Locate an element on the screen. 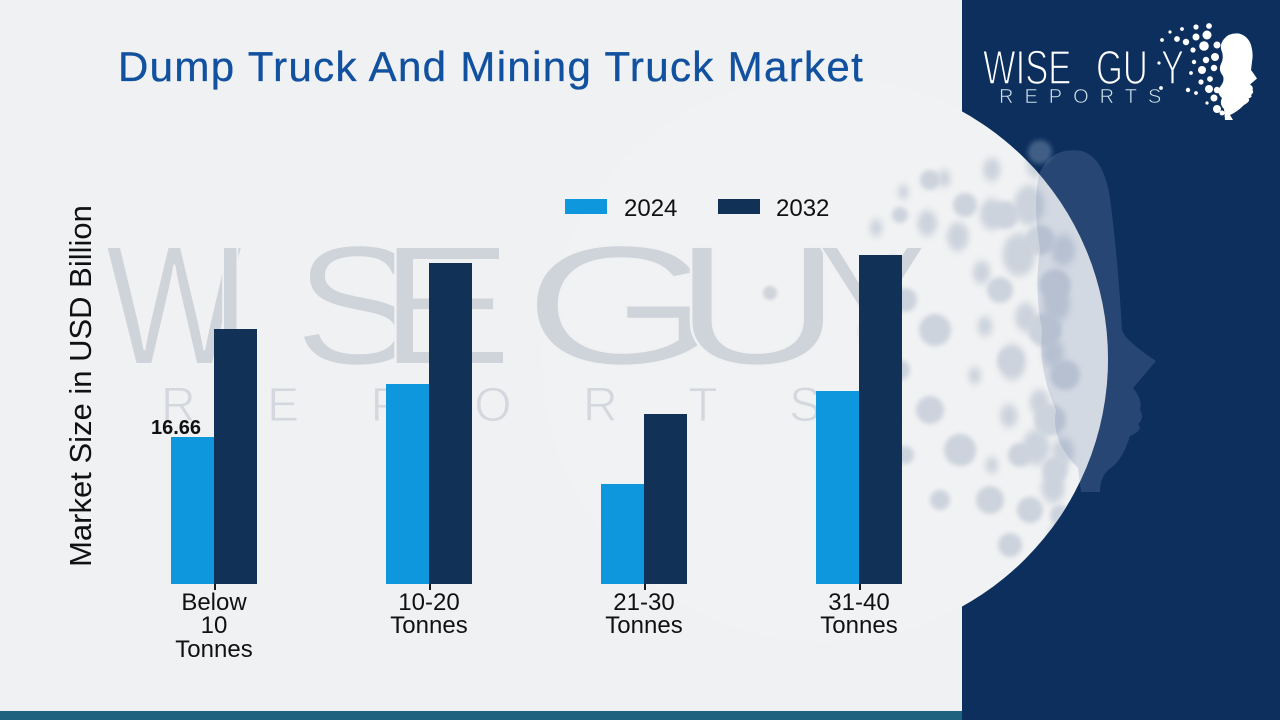 The height and width of the screenshot is (720, 1280). svg-text: Y is located at coordinates (1172, 67).